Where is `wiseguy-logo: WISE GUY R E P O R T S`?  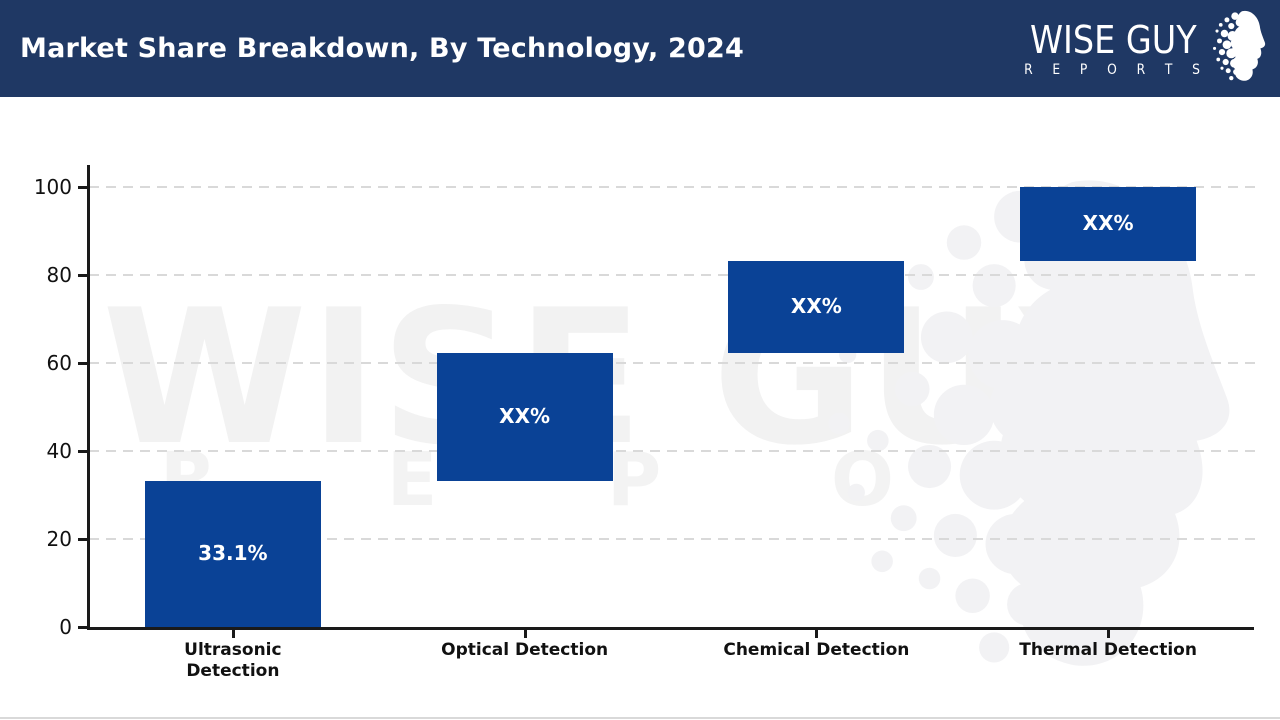 wiseguy-logo: WISE GUY R E P O R T S is located at coordinates (1129, 49).